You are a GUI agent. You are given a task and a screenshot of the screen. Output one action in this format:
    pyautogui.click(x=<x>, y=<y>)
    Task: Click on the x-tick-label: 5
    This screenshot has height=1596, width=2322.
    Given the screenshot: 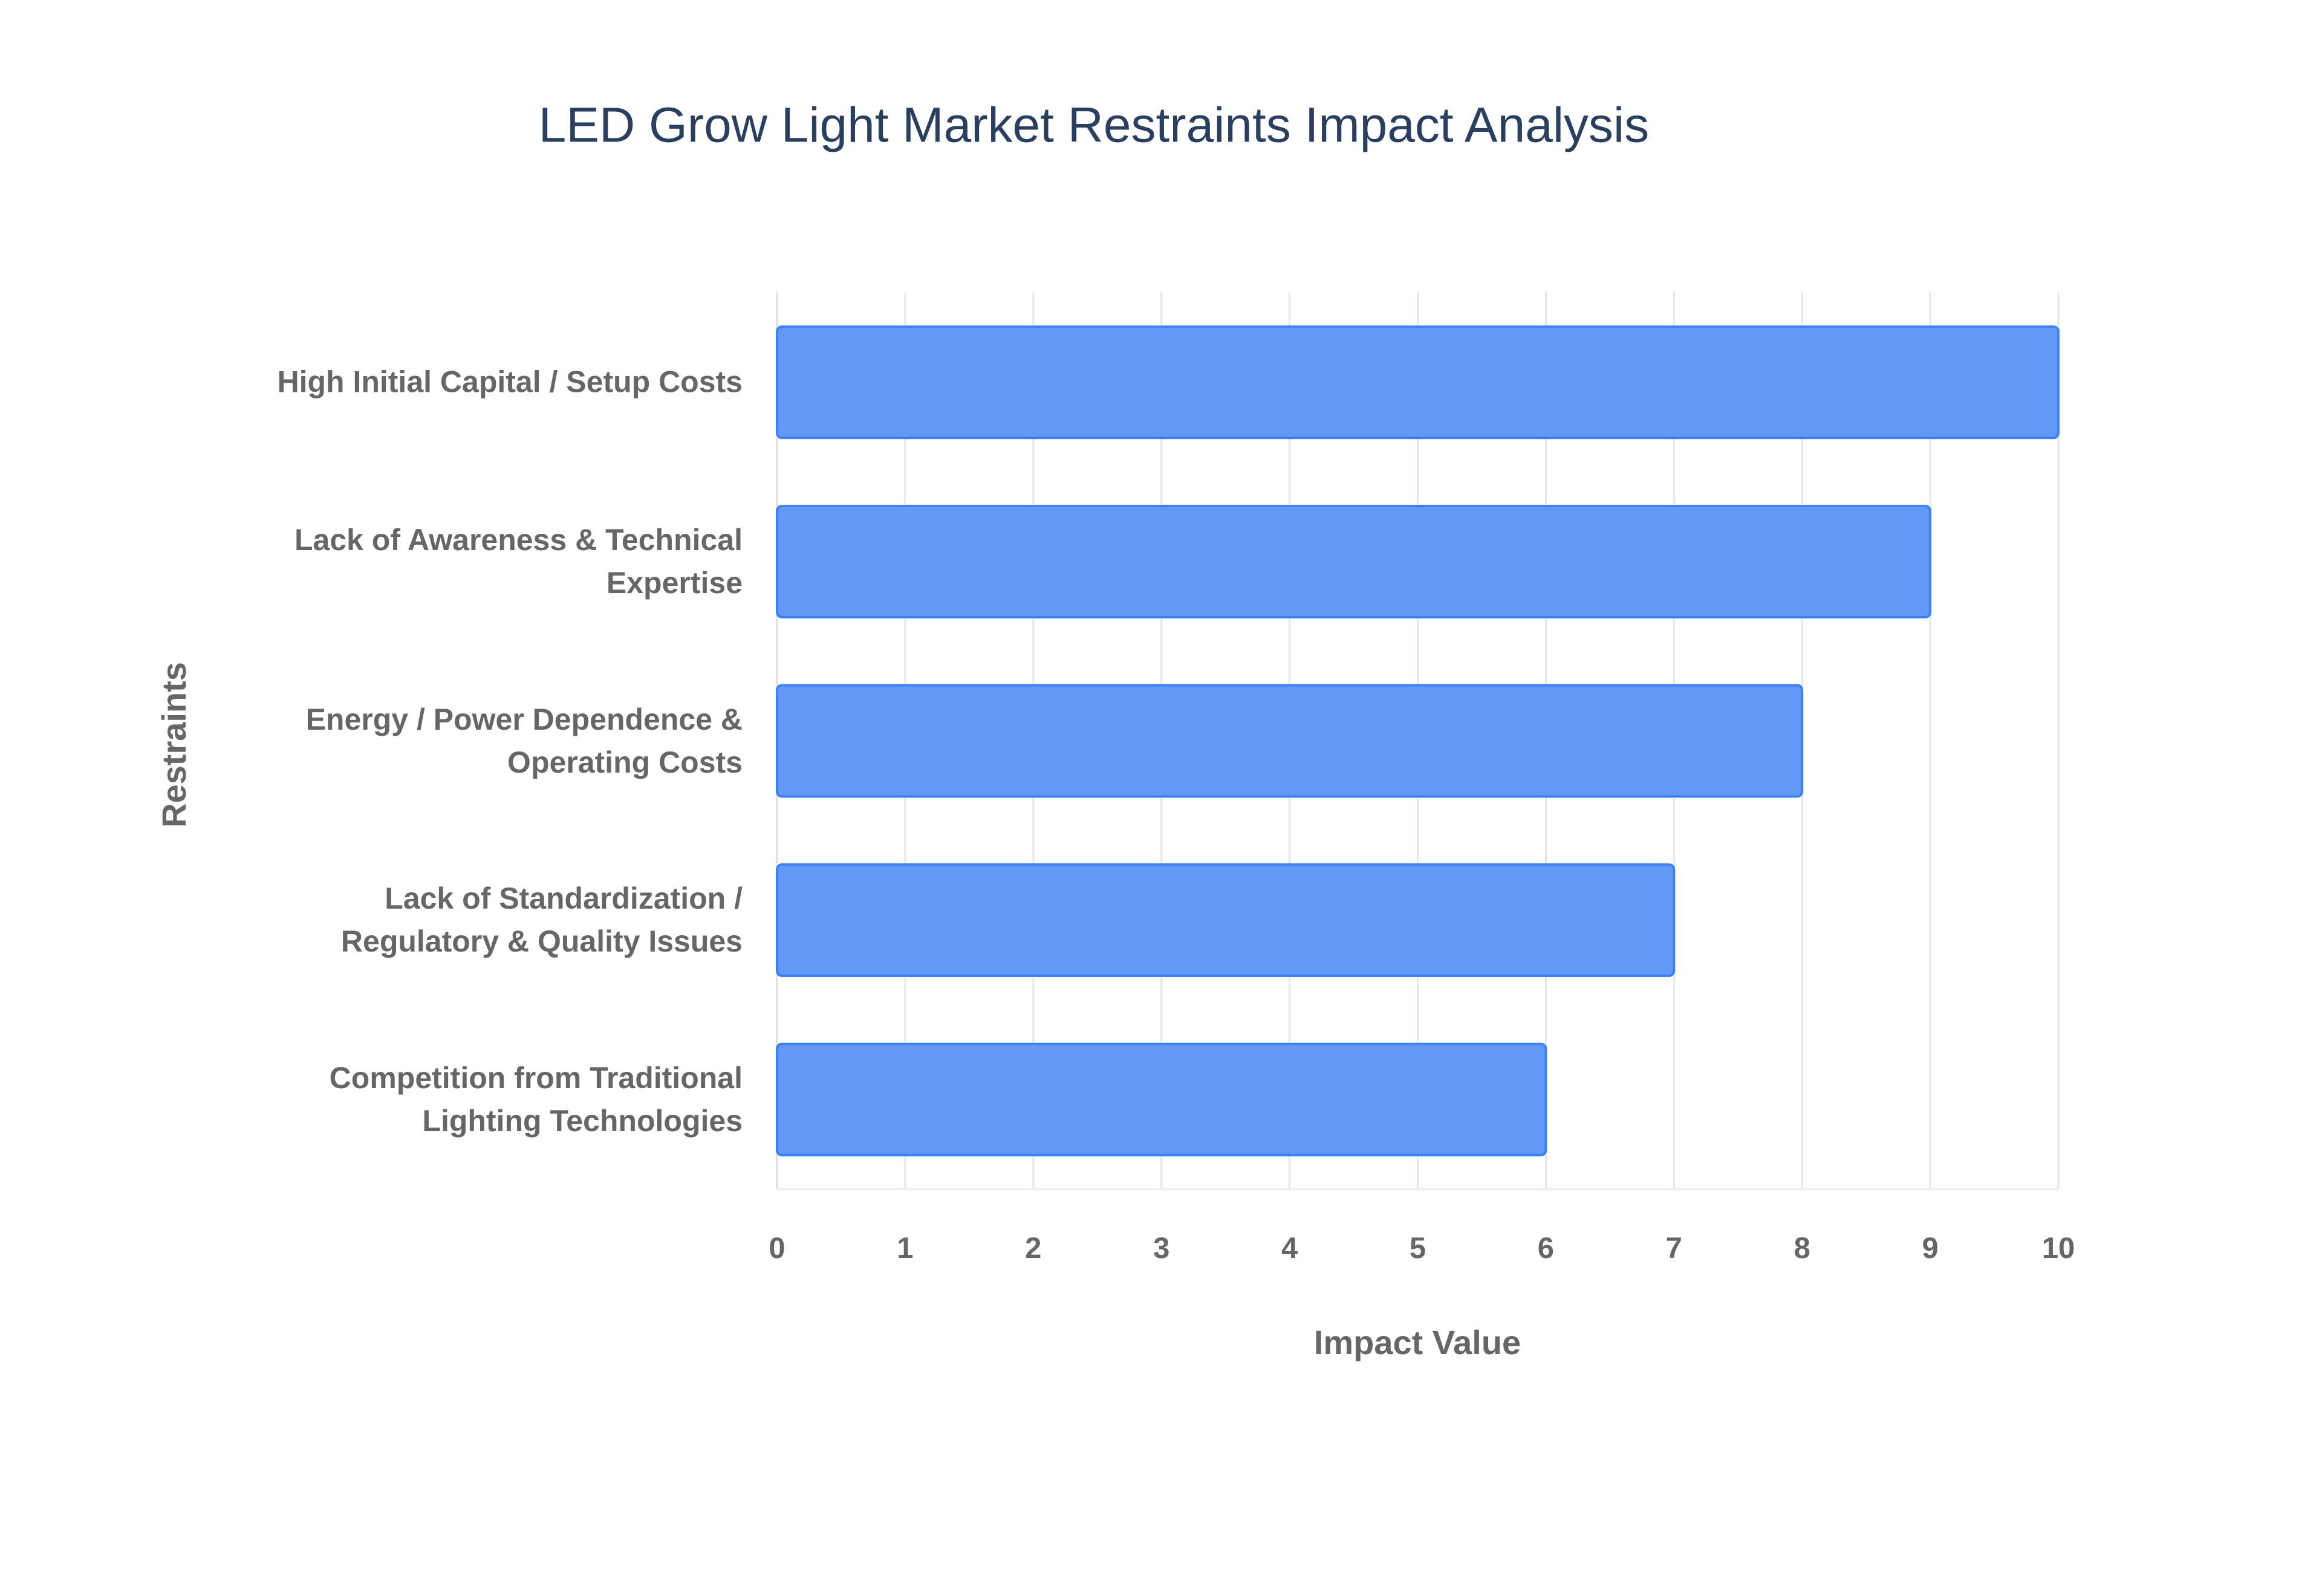 What is the action you would take?
    pyautogui.click(x=1418, y=1248)
    